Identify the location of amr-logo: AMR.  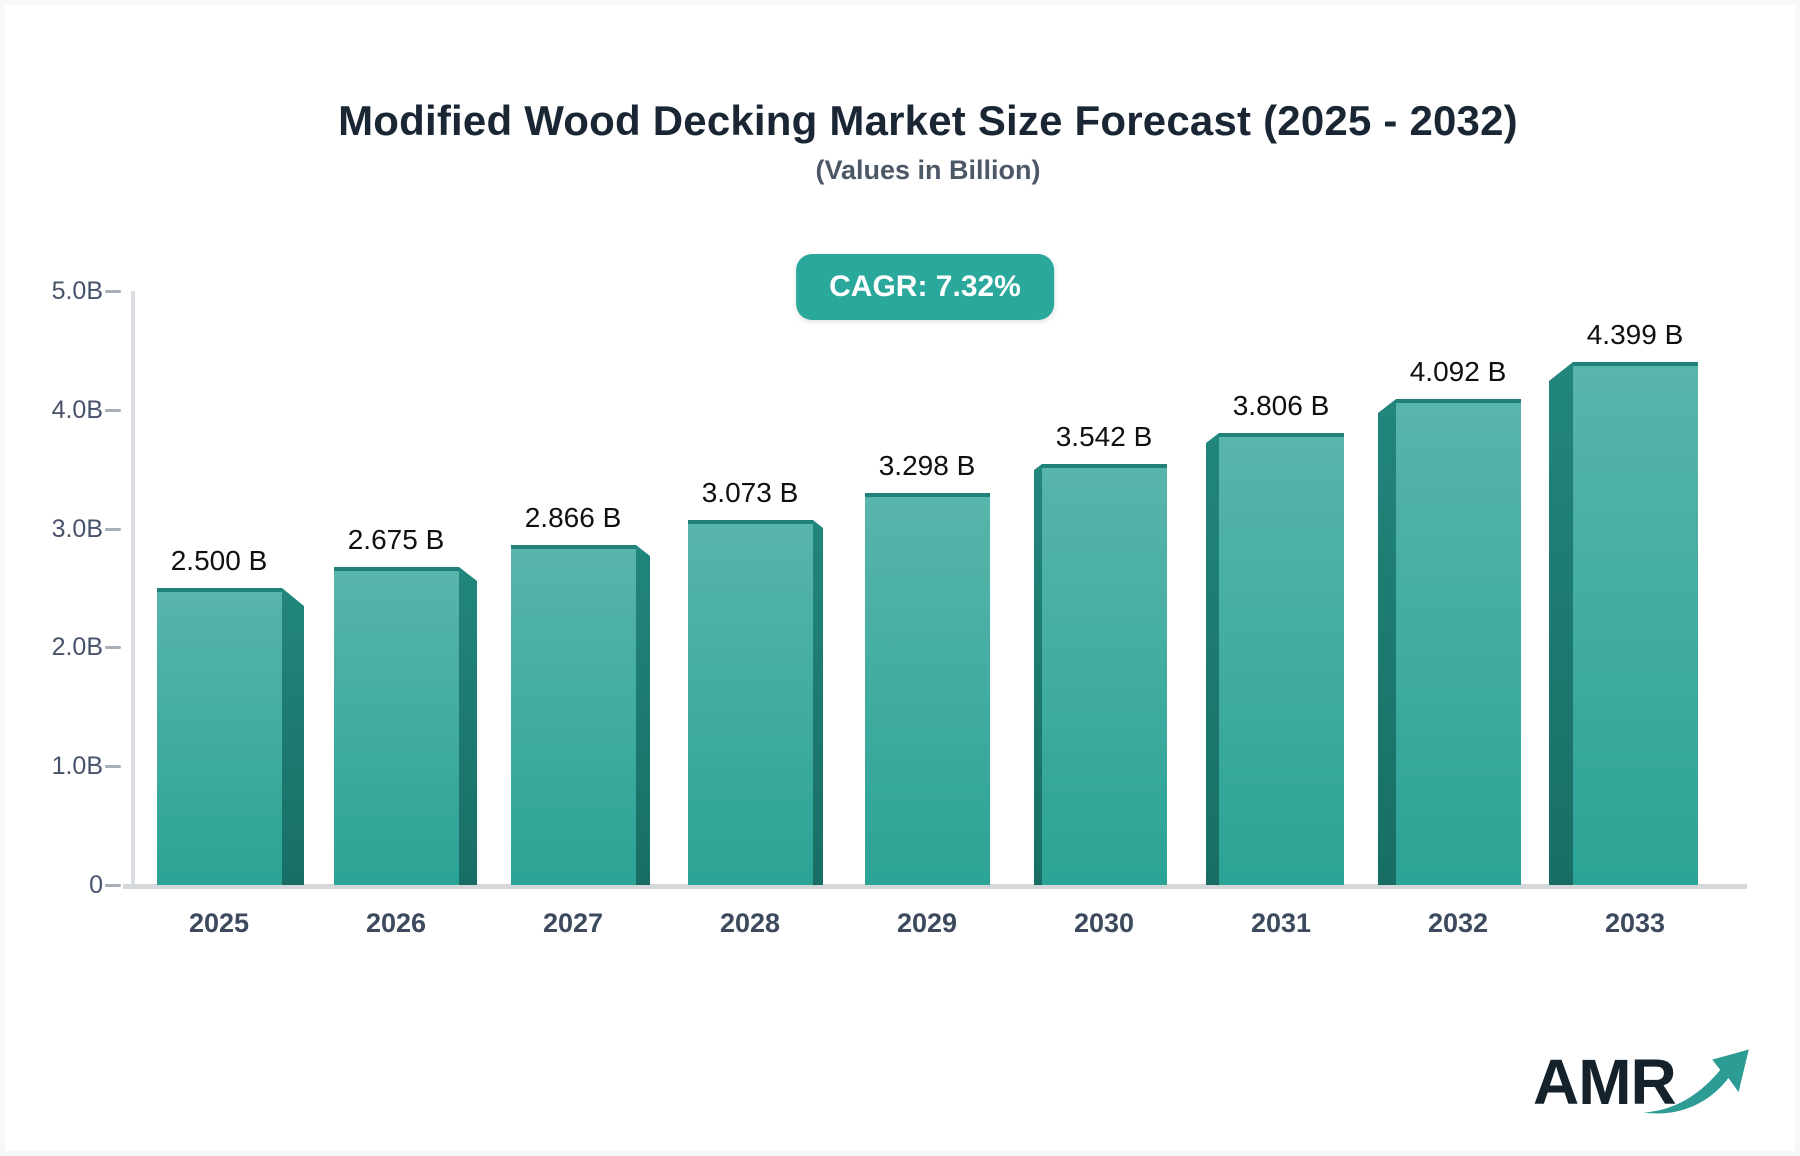
(1658, 1087).